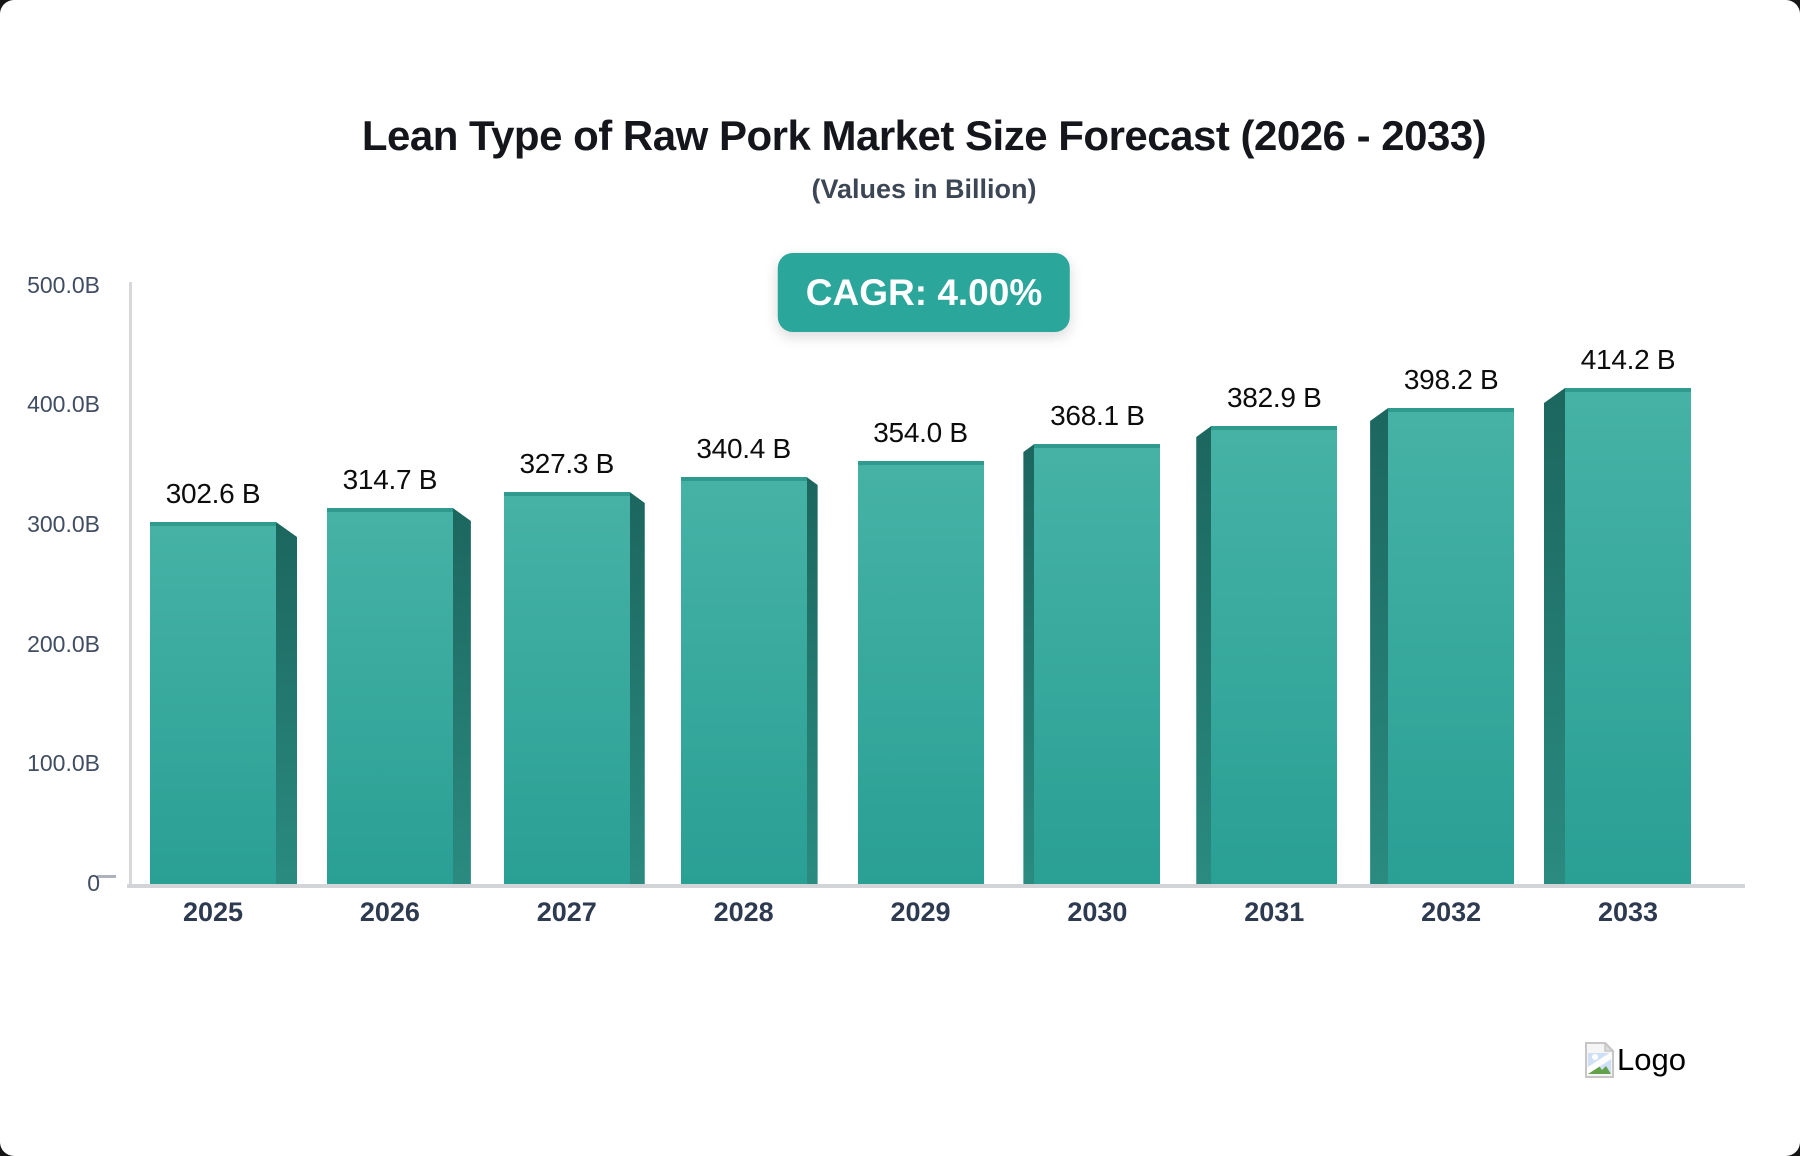 The image size is (1800, 1156). I want to click on y-axis-line, so click(130, 585).